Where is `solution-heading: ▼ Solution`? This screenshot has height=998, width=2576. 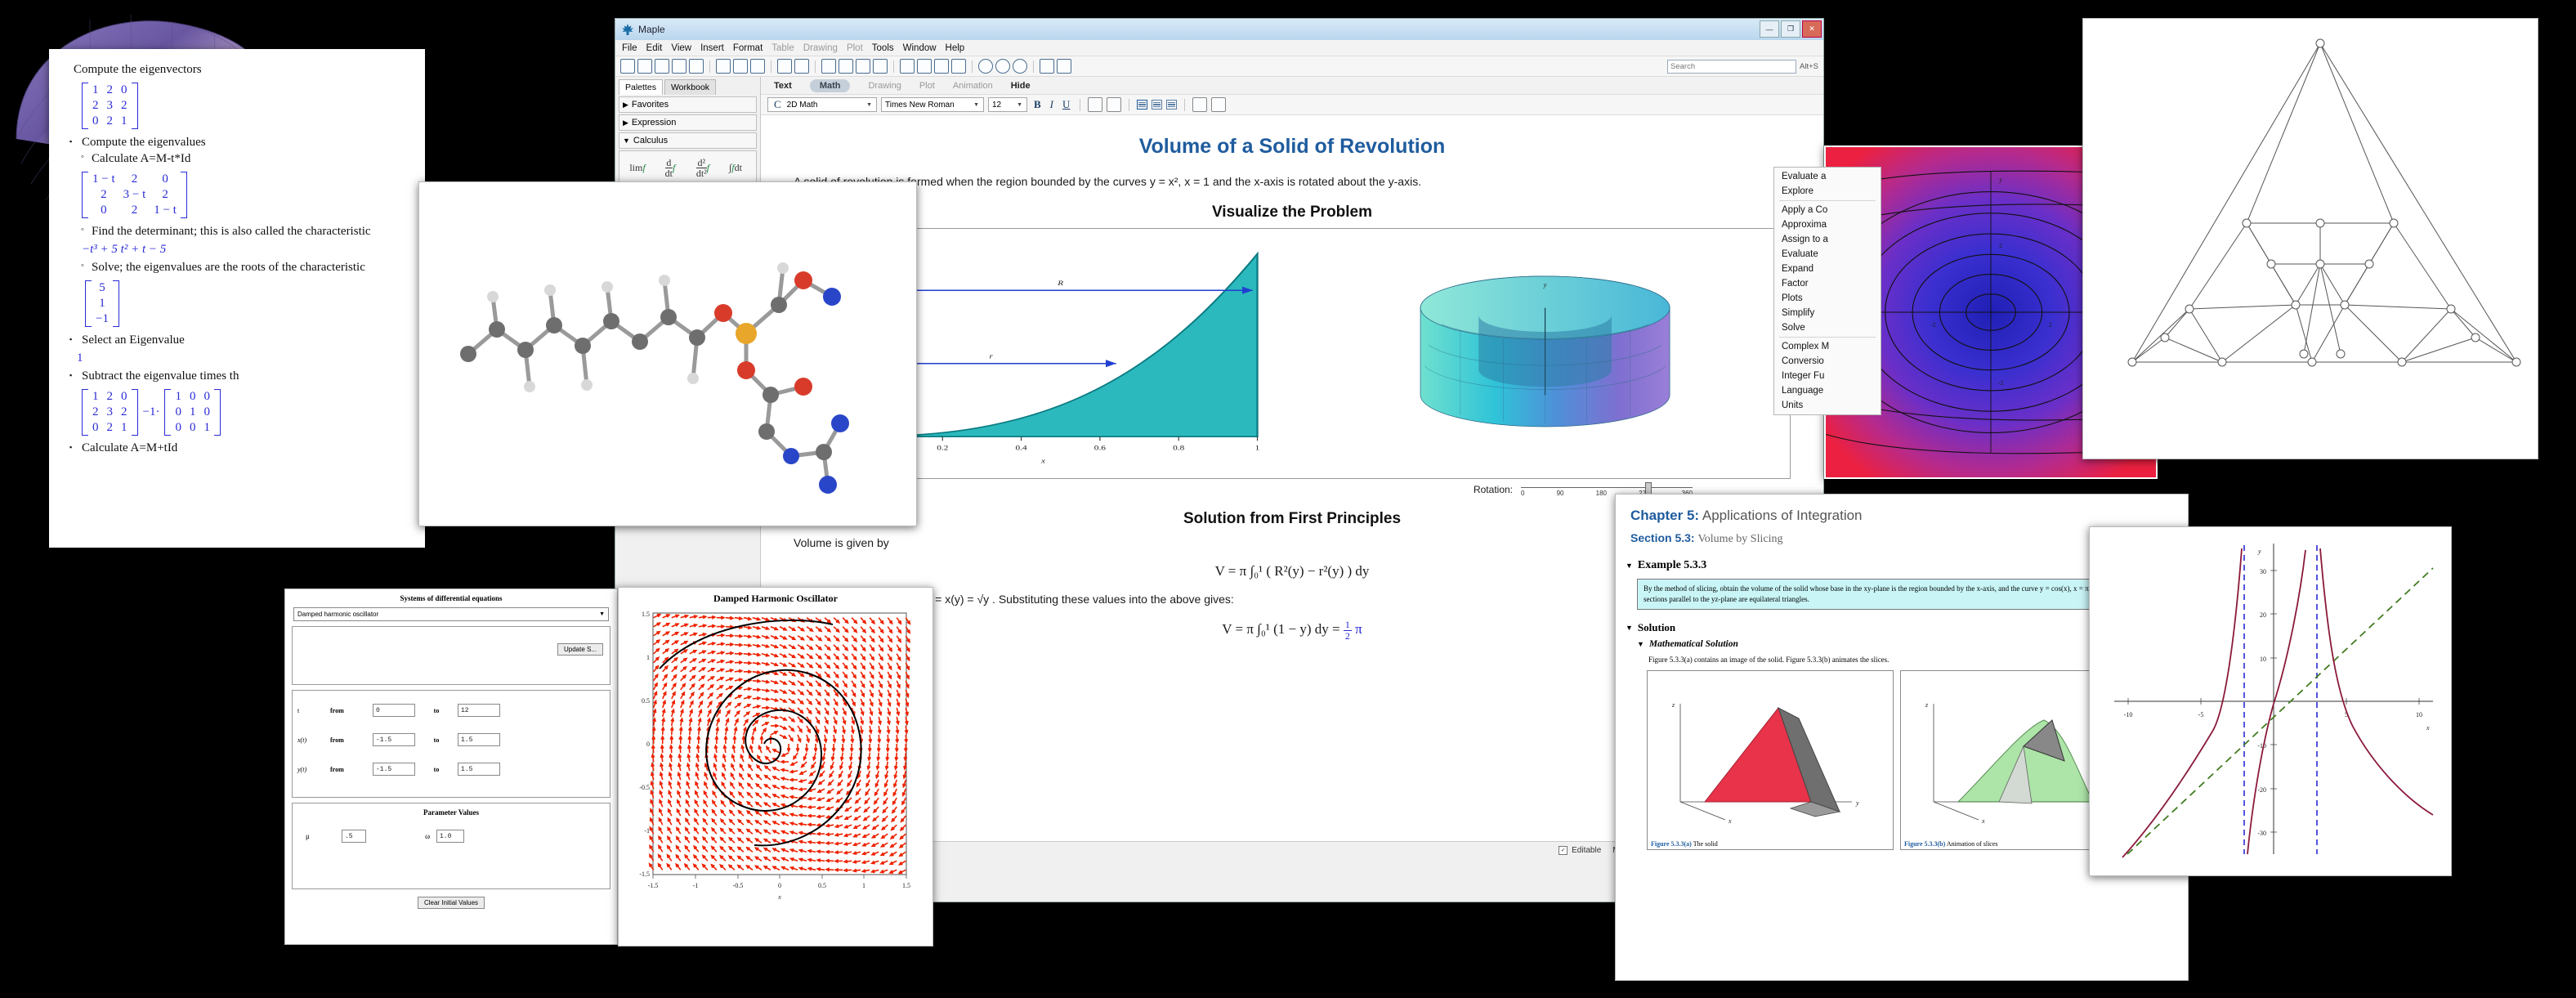
solution-heading: ▼ Solution is located at coordinates (1907, 627).